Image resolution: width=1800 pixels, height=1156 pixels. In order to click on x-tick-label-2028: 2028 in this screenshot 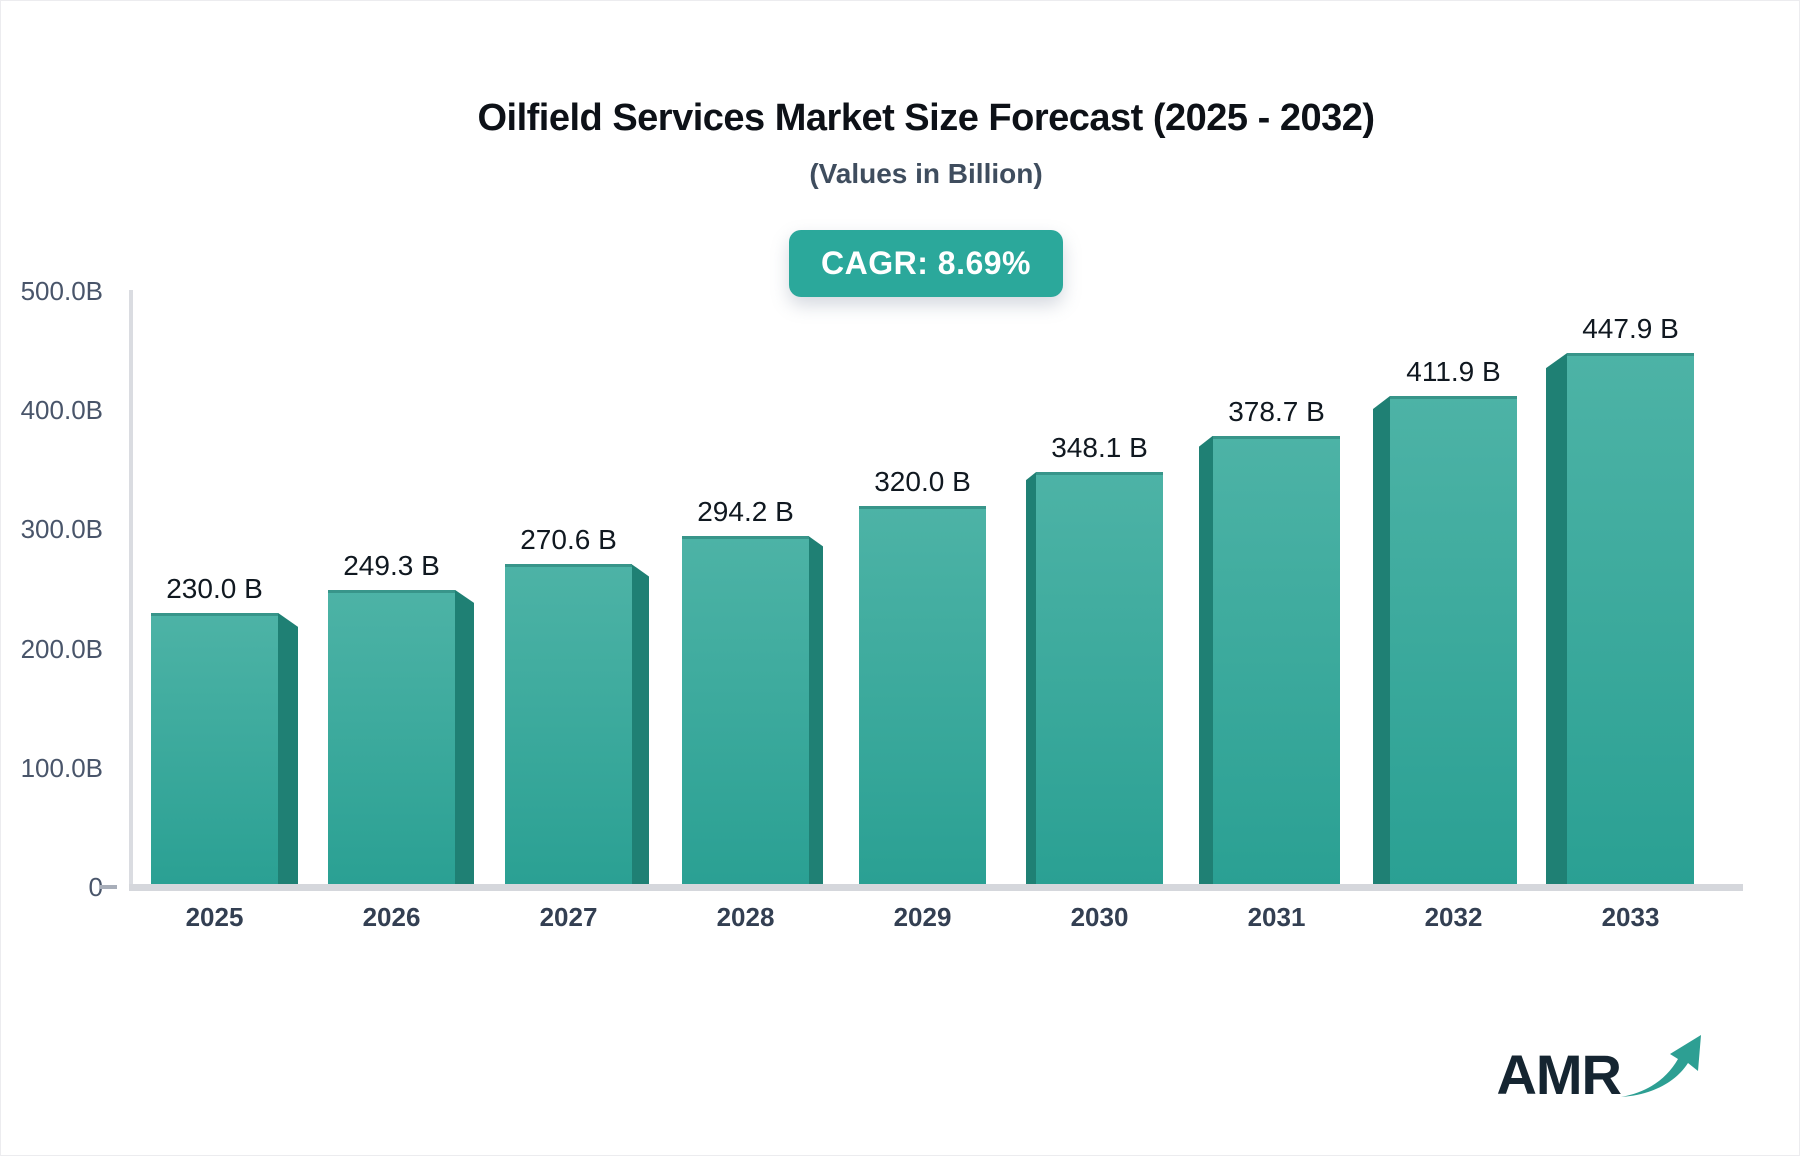, I will do `click(745, 917)`.